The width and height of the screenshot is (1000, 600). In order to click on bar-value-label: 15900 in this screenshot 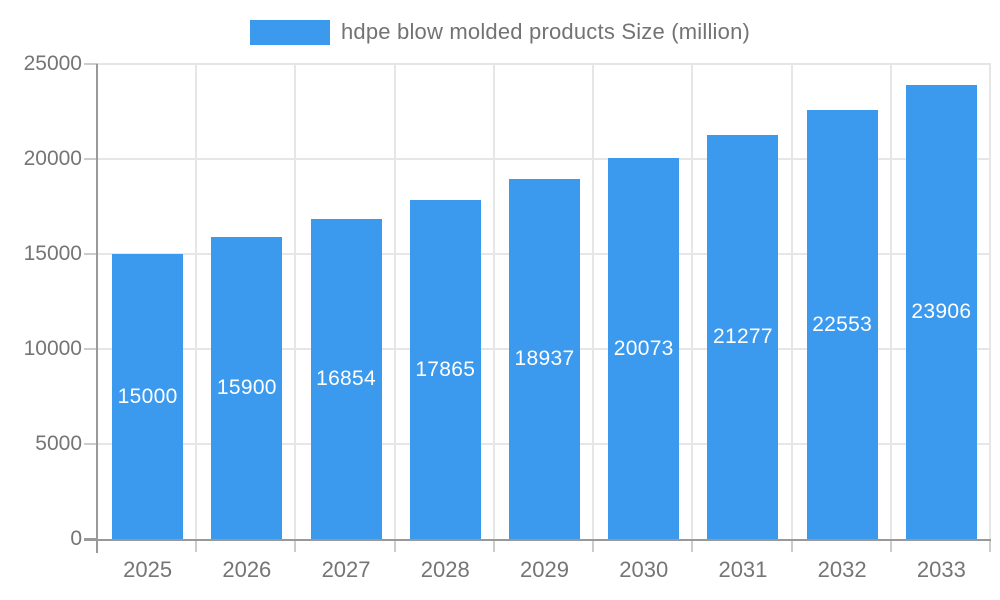, I will do `click(246, 387)`.